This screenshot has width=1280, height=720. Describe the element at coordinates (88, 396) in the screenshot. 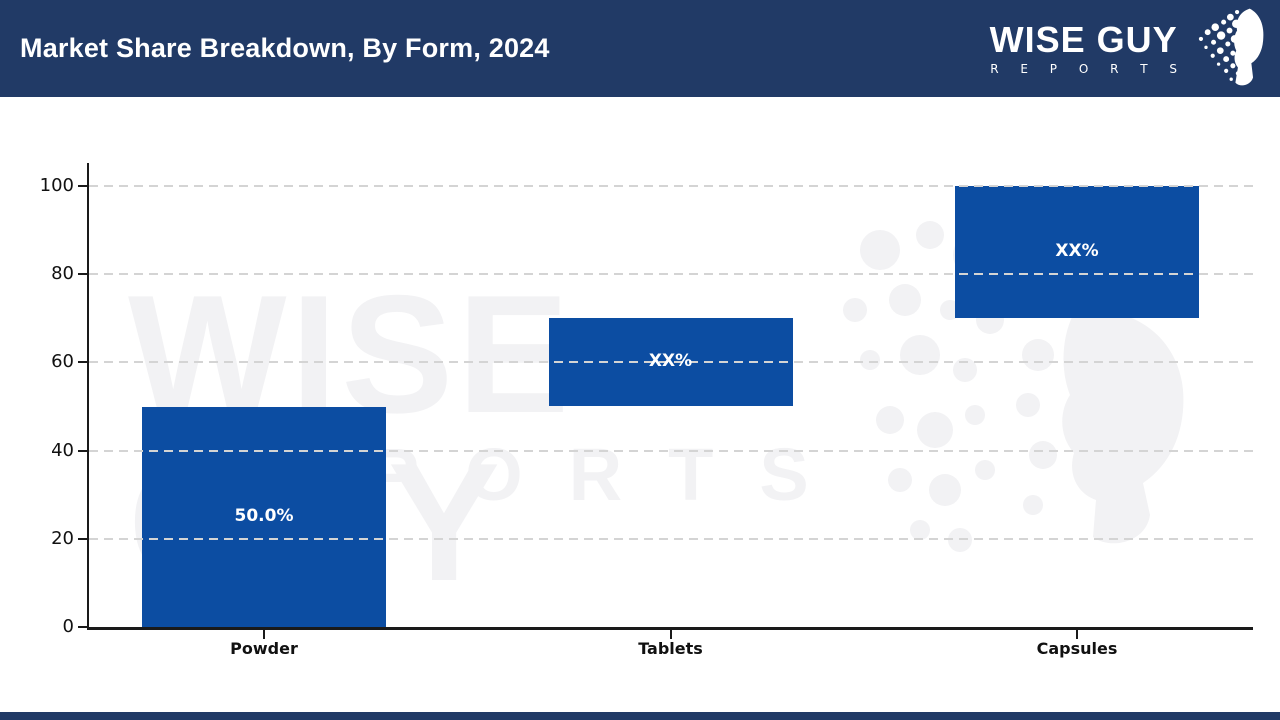

I see `y-axis-spine` at that location.